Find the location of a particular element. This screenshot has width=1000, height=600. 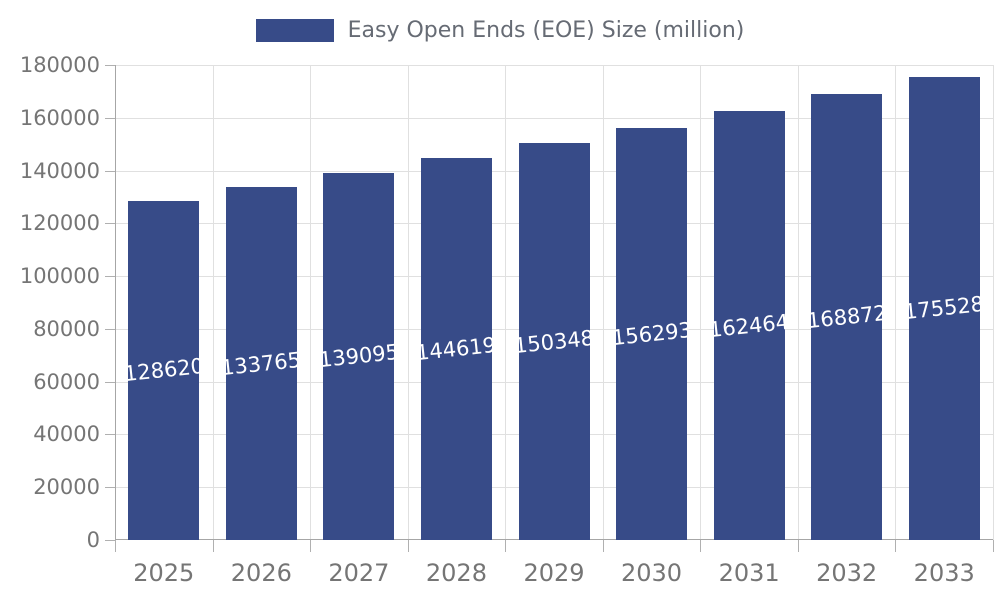

bar-value-label: 128620 is located at coordinates (163, 370).